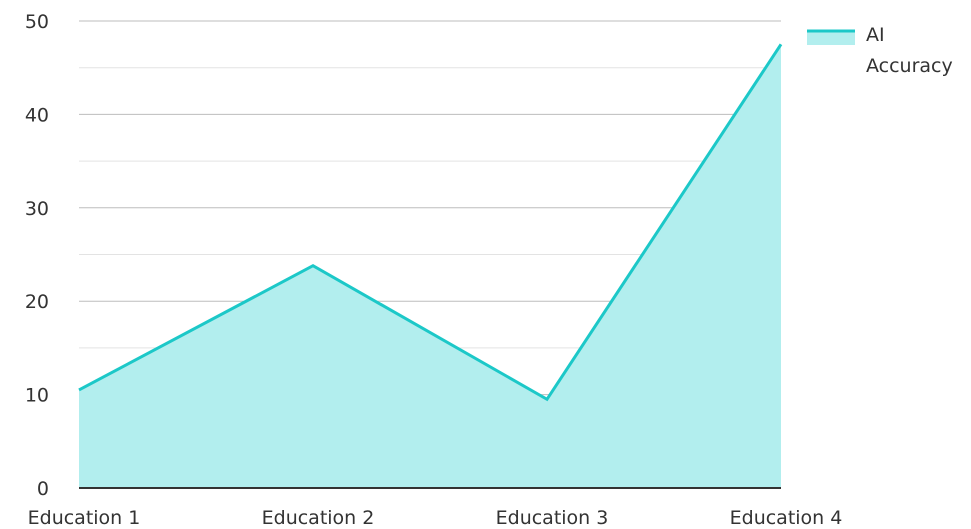  Describe the element at coordinates (37, 255) in the screenshot. I see `y-axis: 0 10 20 30 40 50` at that location.